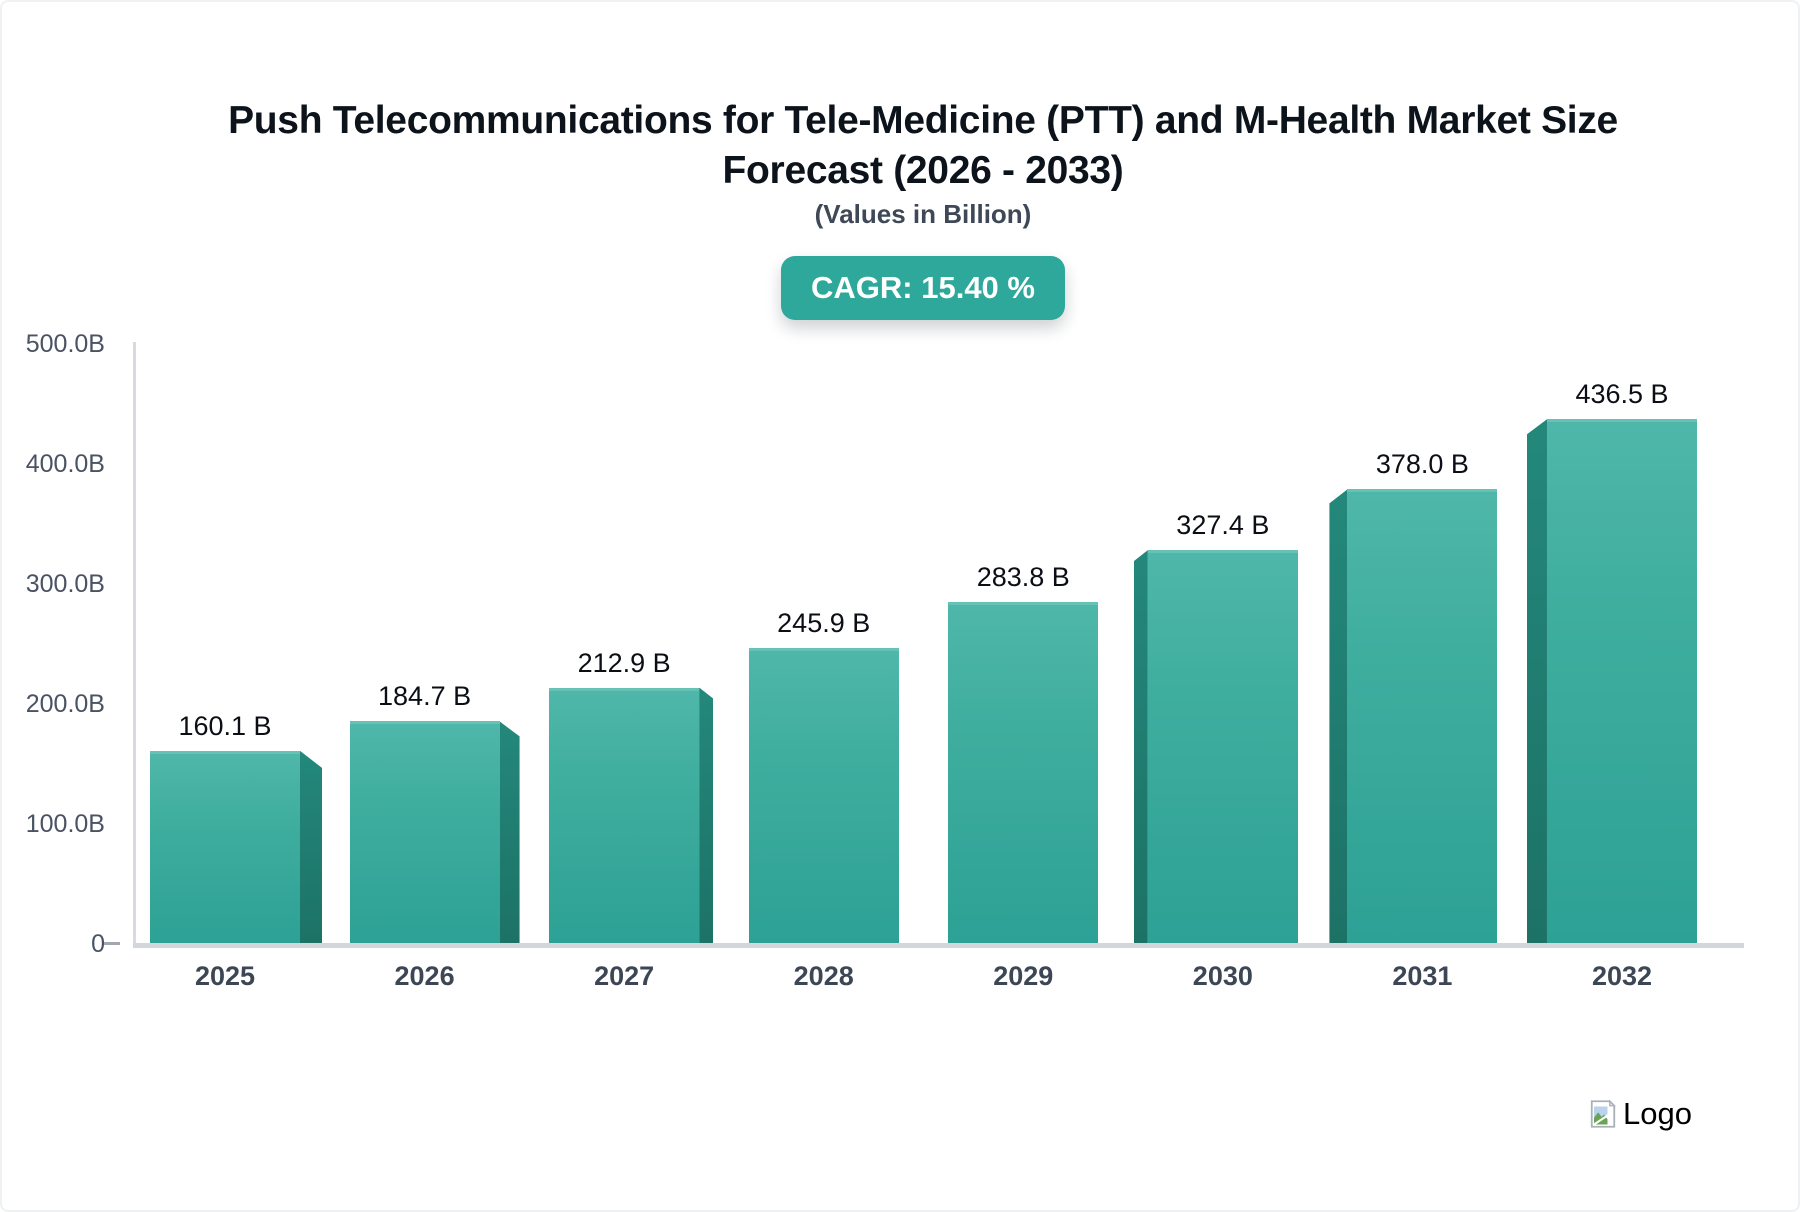 The height and width of the screenshot is (1212, 1800). Describe the element at coordinates (823, 795) in the screenshot. I see `bar-2028` at that location.